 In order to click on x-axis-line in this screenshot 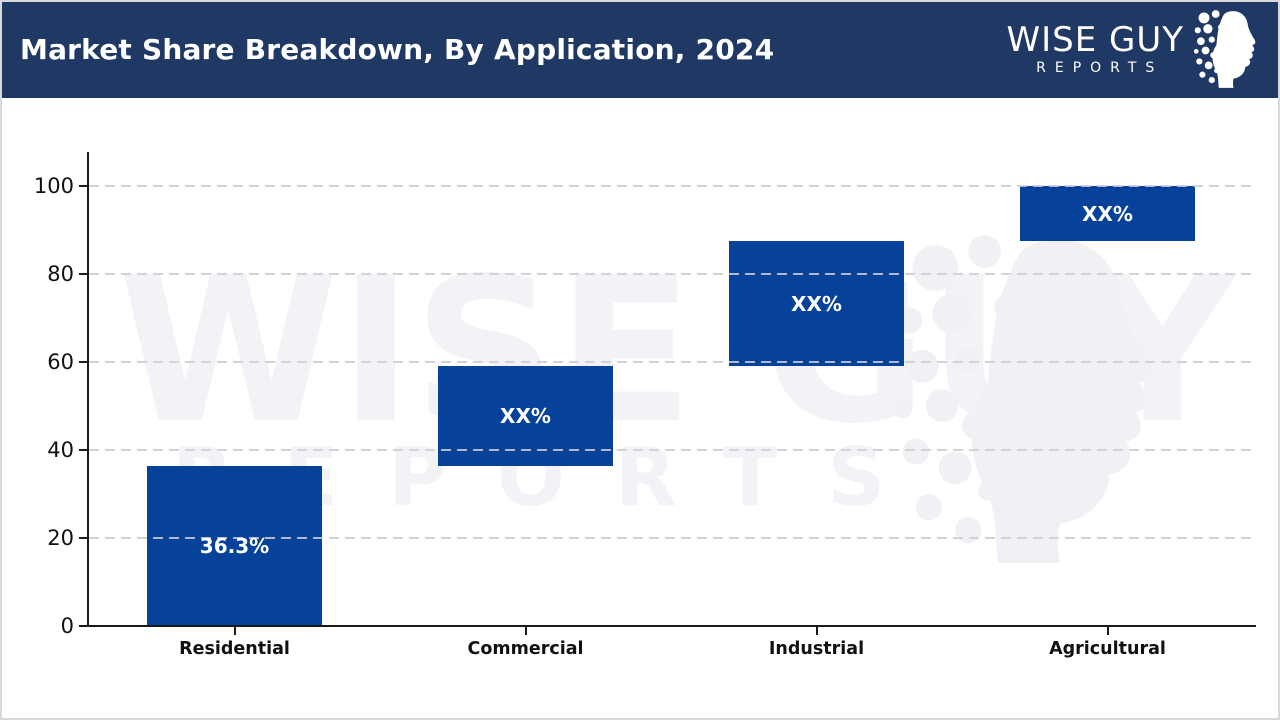, I will do `click(671, 626)`.